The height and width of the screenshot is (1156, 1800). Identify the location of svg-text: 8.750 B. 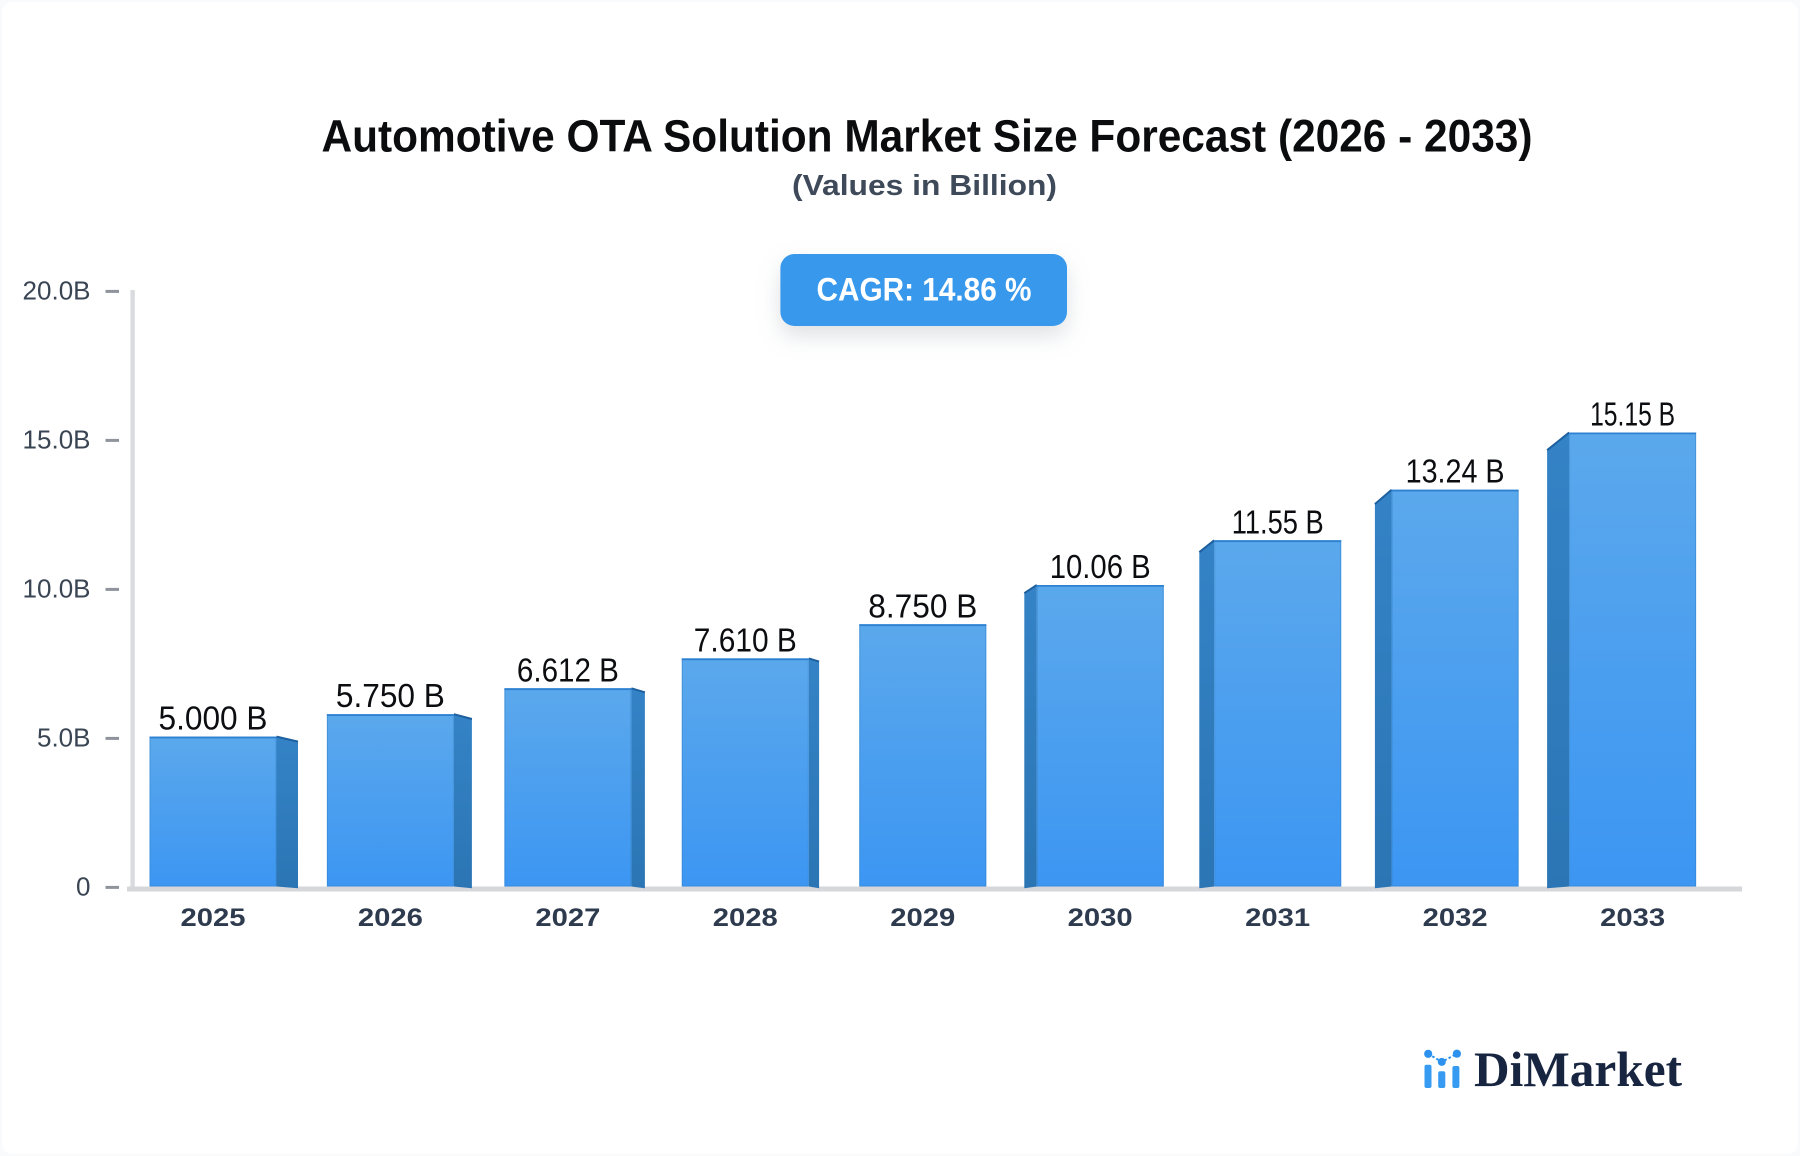
(922, 605).